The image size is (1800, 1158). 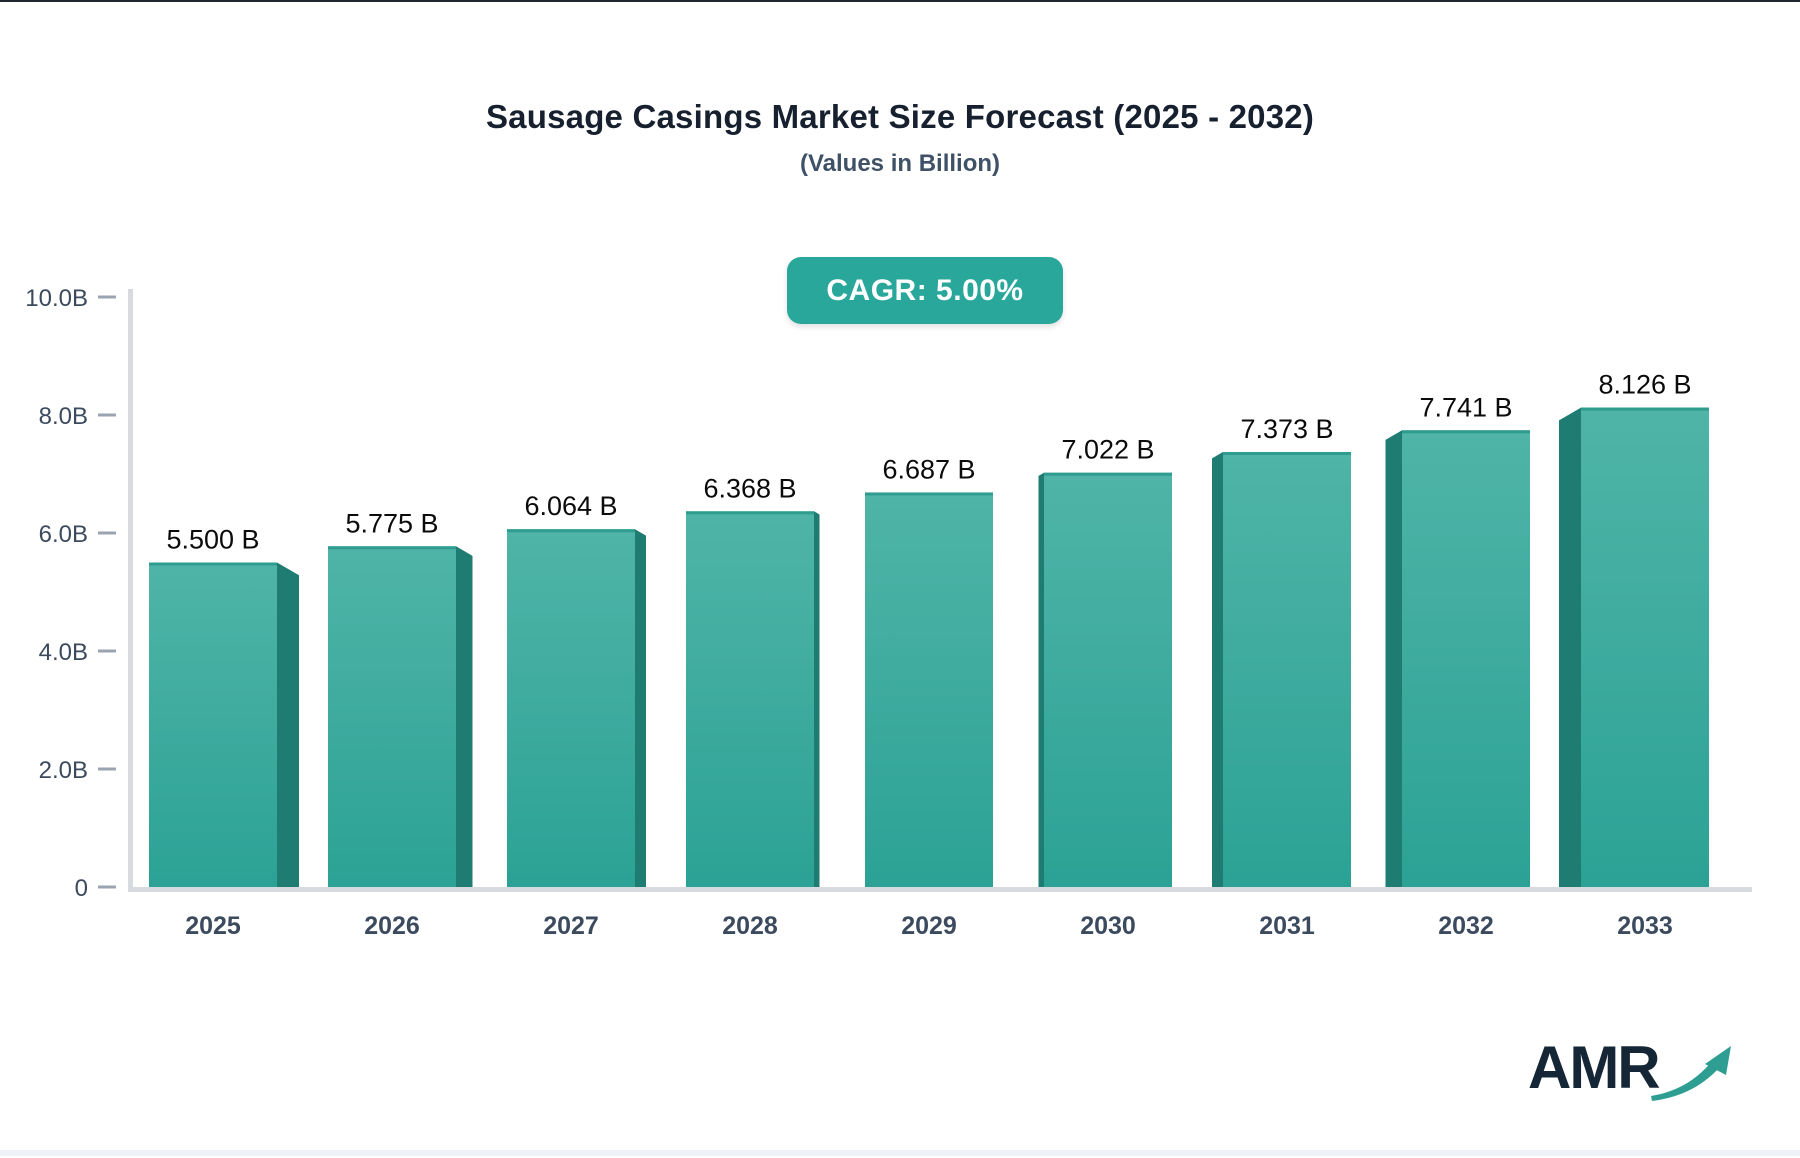 What do you see at coordinates (213, 926) in the screenshot?
I see `x-tick-label: 2025` at bounding box center [213, 926].